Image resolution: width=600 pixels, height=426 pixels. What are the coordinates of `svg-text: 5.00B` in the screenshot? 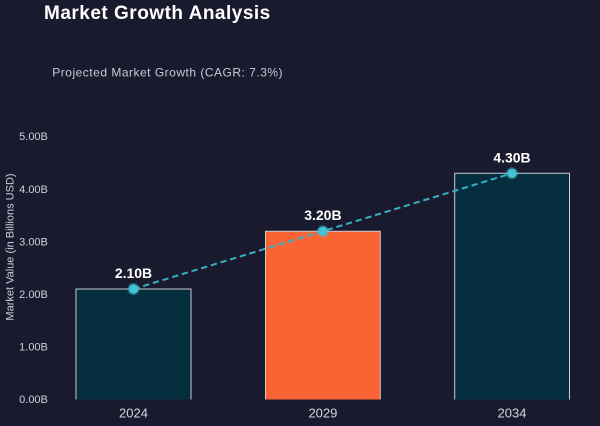 It's located at (33, 137).